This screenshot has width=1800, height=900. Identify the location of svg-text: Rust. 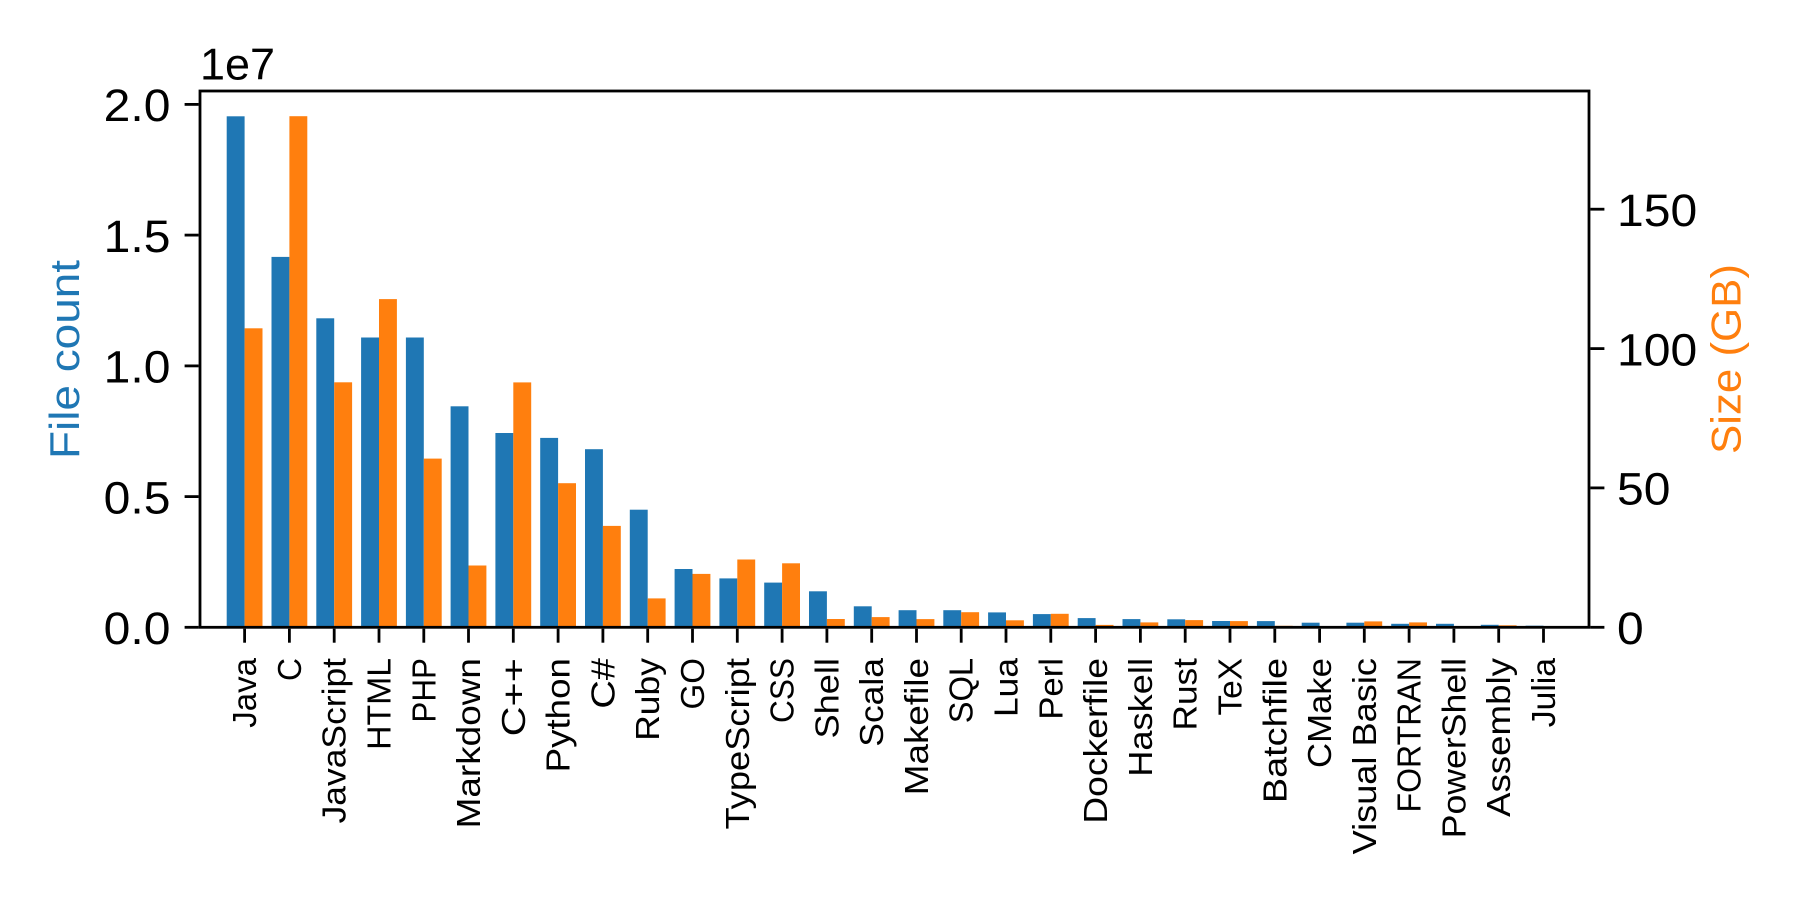
(1185, 694).